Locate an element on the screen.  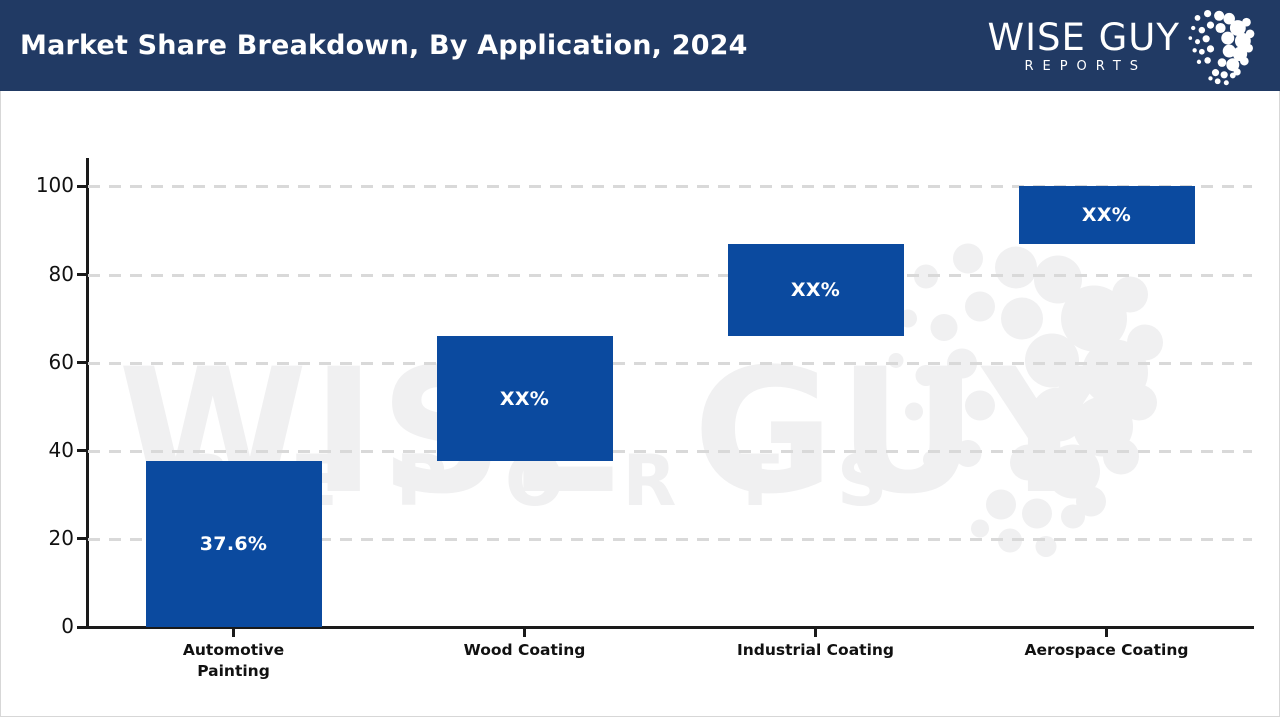
y-tick-label: 80 is located at coordinates (61, 273).